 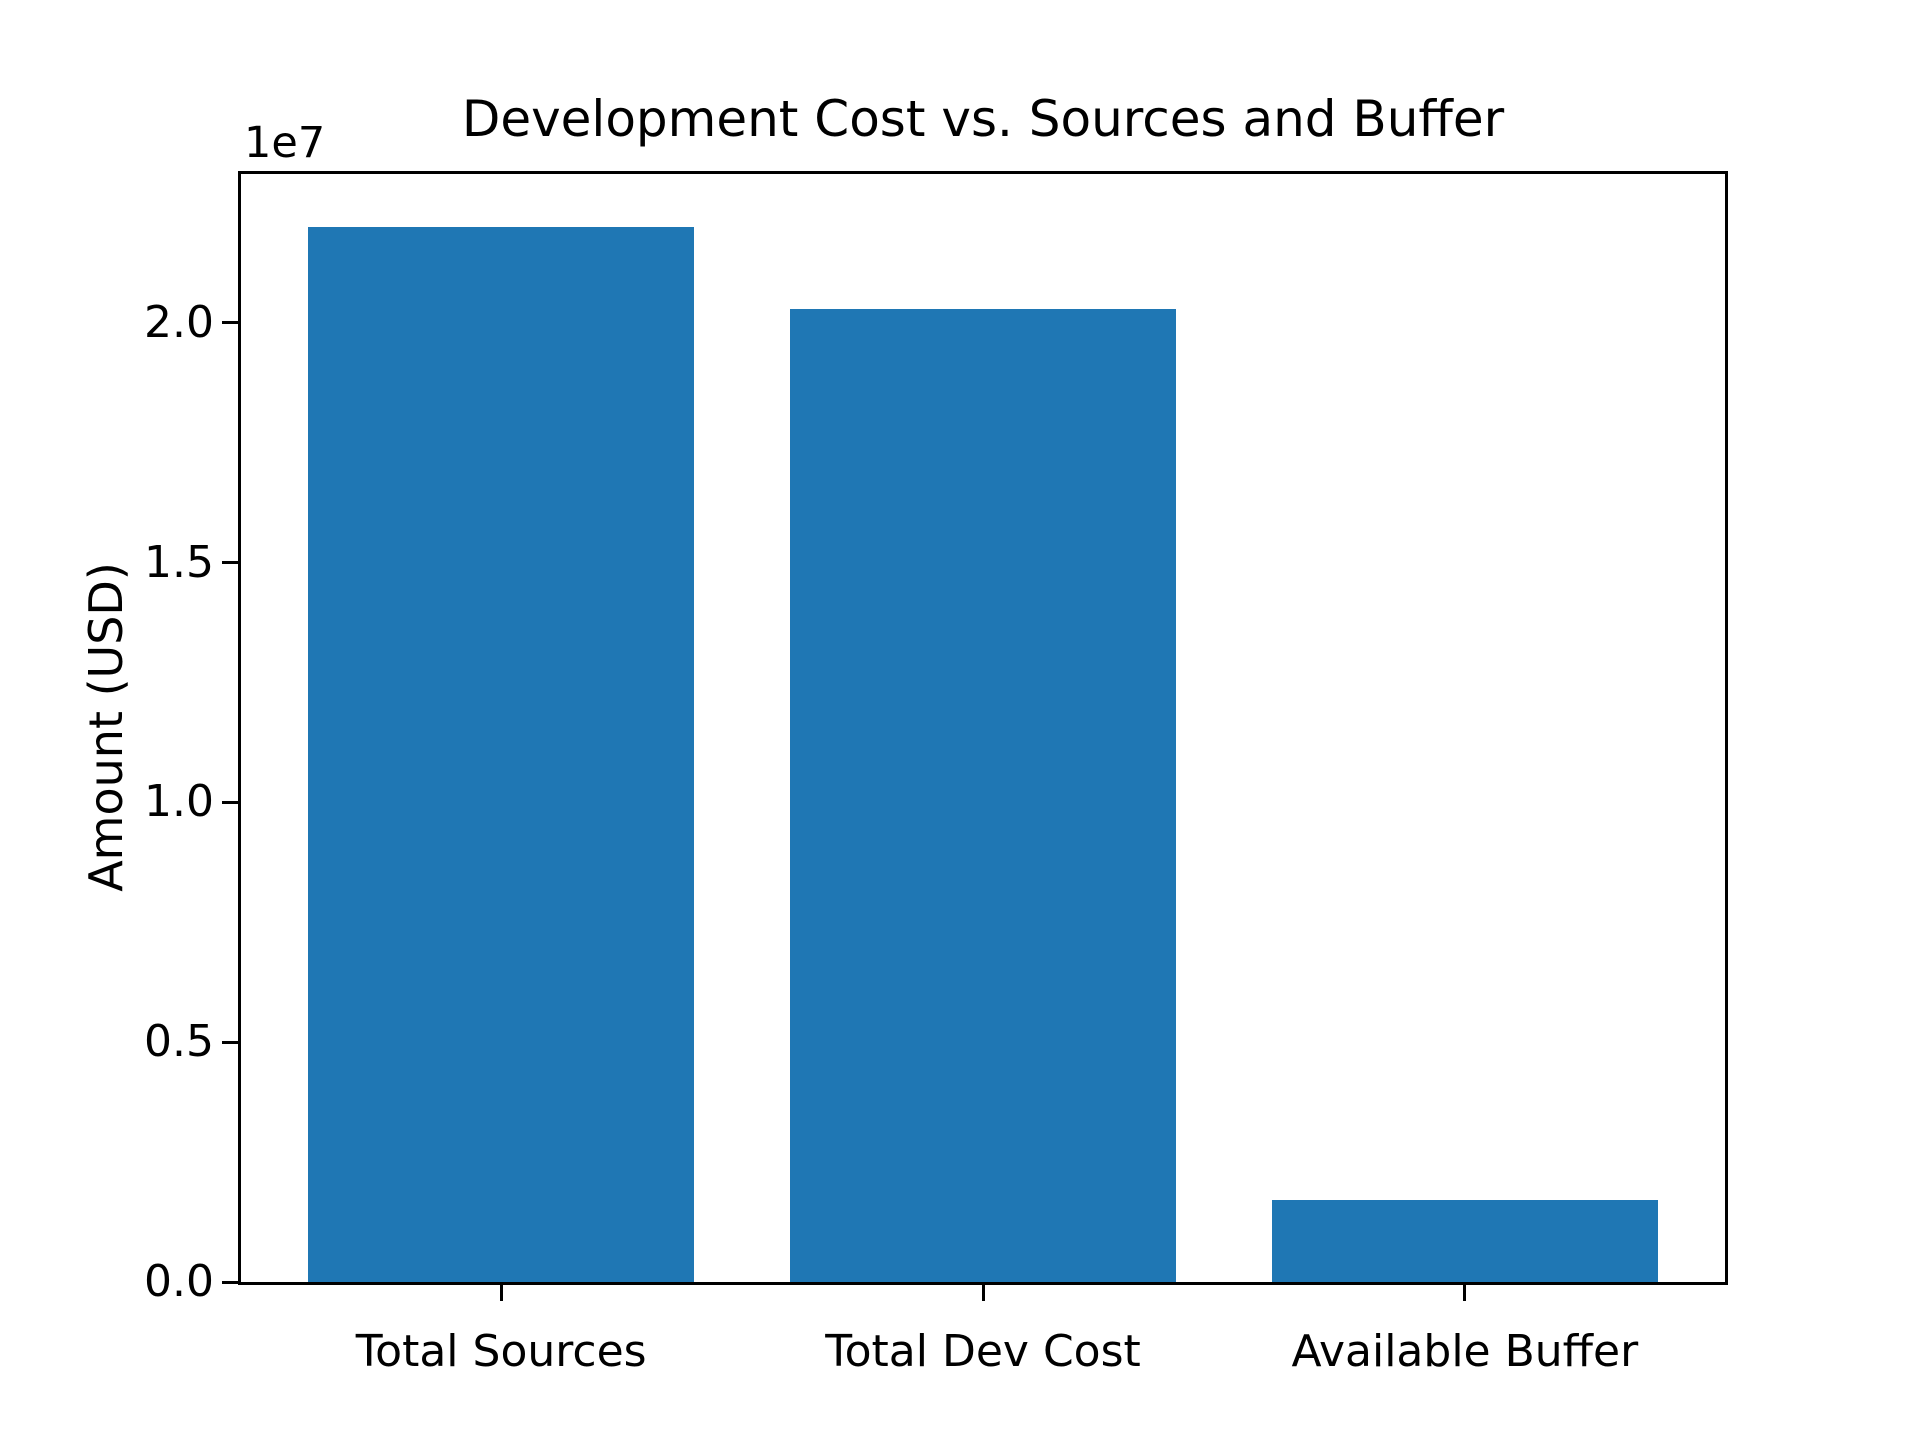 What do you see at coordinates (1465, 1351) in the screenshot?
I see `x-tick-label-available-buffer: Available Buffer` at bounding box center [1465, 1351].